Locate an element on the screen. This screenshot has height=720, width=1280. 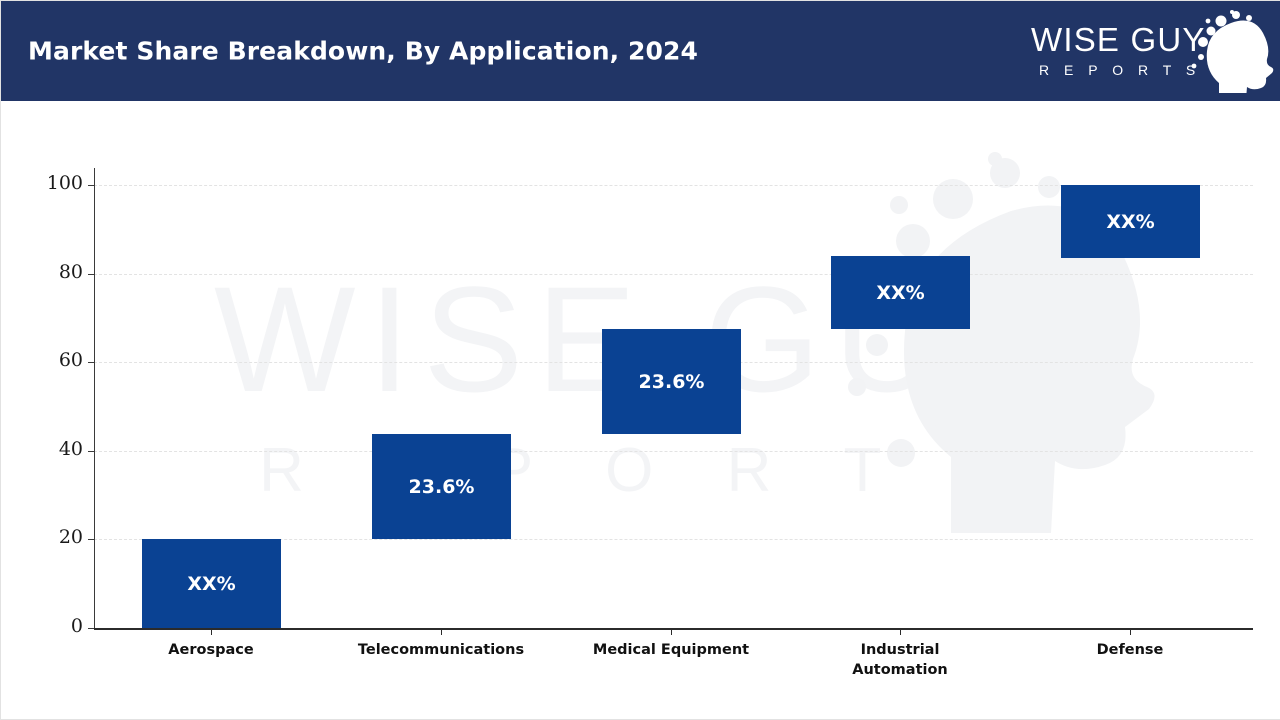
x-tick-mark-industrial-automation is located at coordinates (900, 631).